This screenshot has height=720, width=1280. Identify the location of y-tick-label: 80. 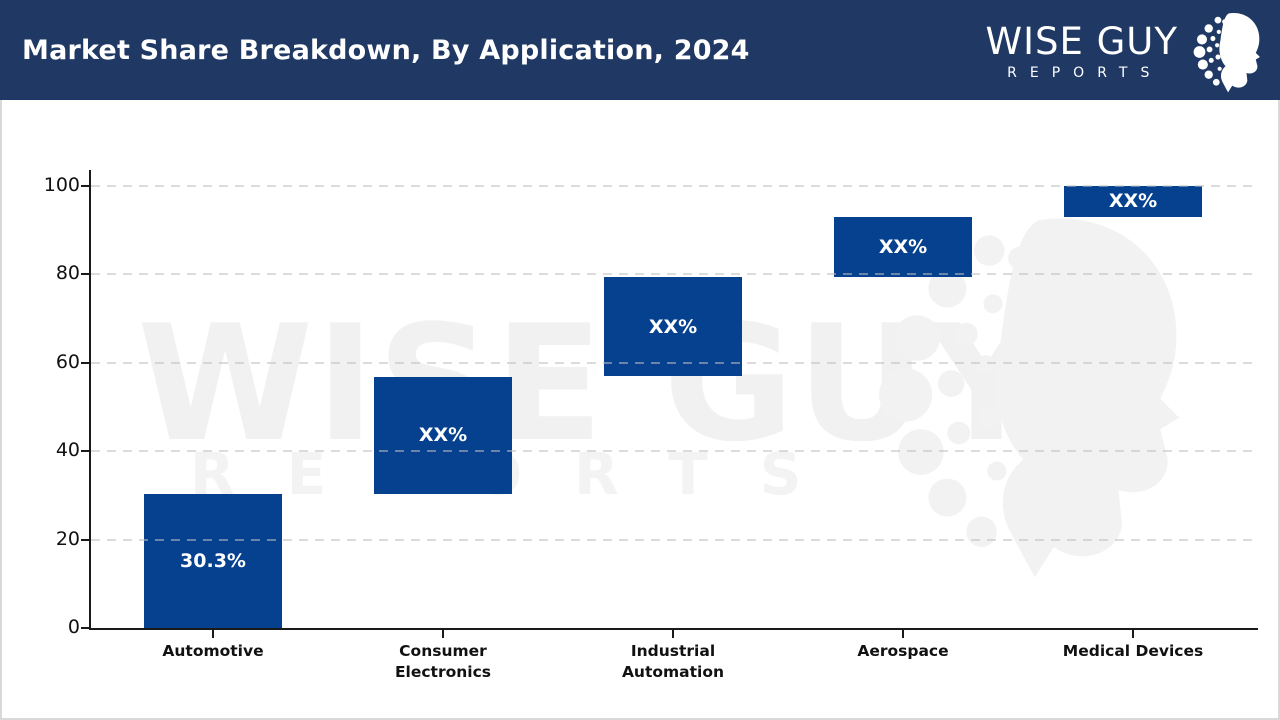
(67, 273).